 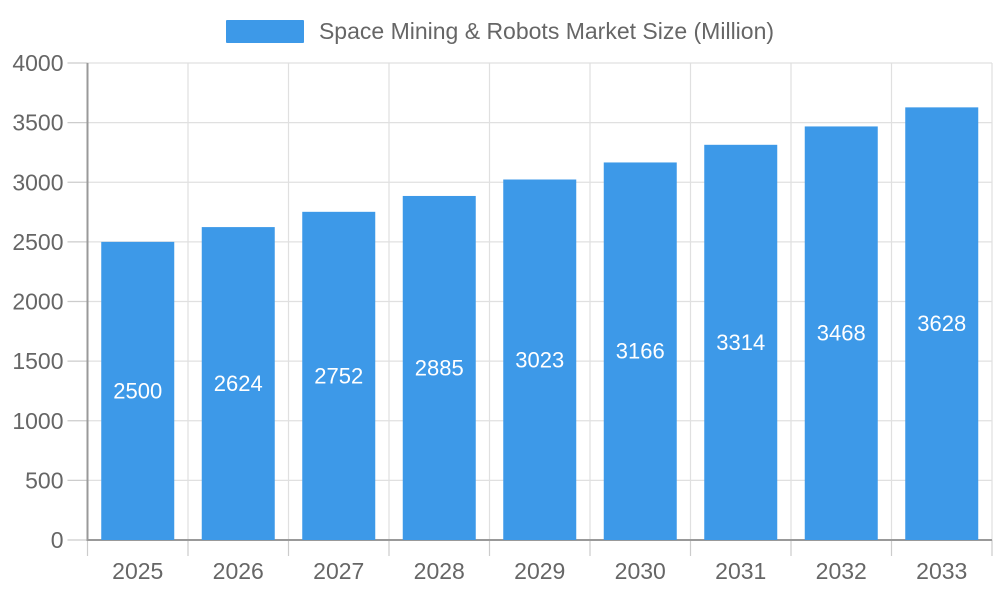 I want to click on y-tick-label: 500, so click(x=44, y=480).